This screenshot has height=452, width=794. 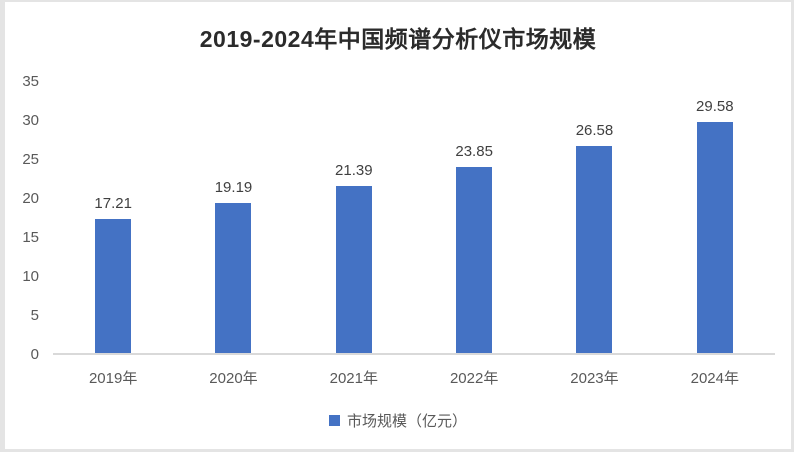 I want to click on bar-group: 17.21, so click(x=113, y=217).